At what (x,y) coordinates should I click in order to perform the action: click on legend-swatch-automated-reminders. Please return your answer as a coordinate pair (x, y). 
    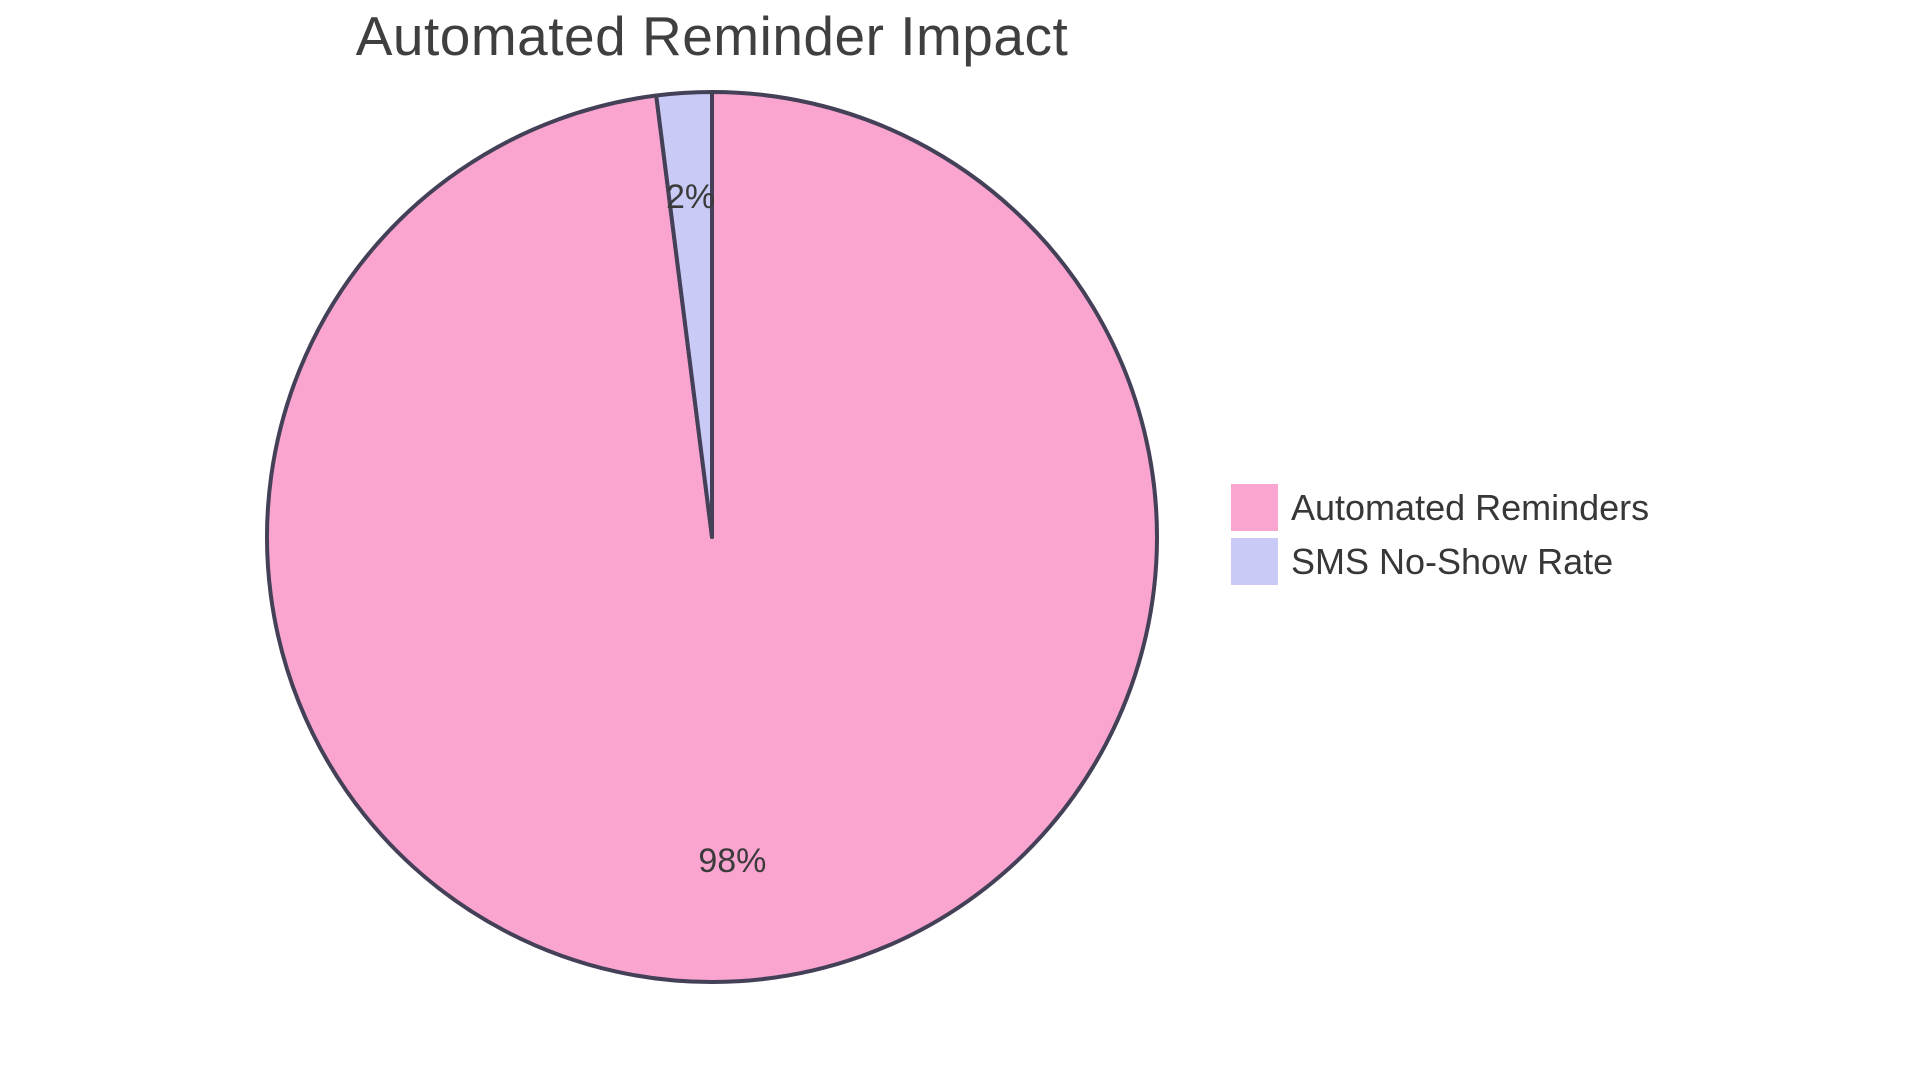
    Looking at the image, I should click on (1254, 507).